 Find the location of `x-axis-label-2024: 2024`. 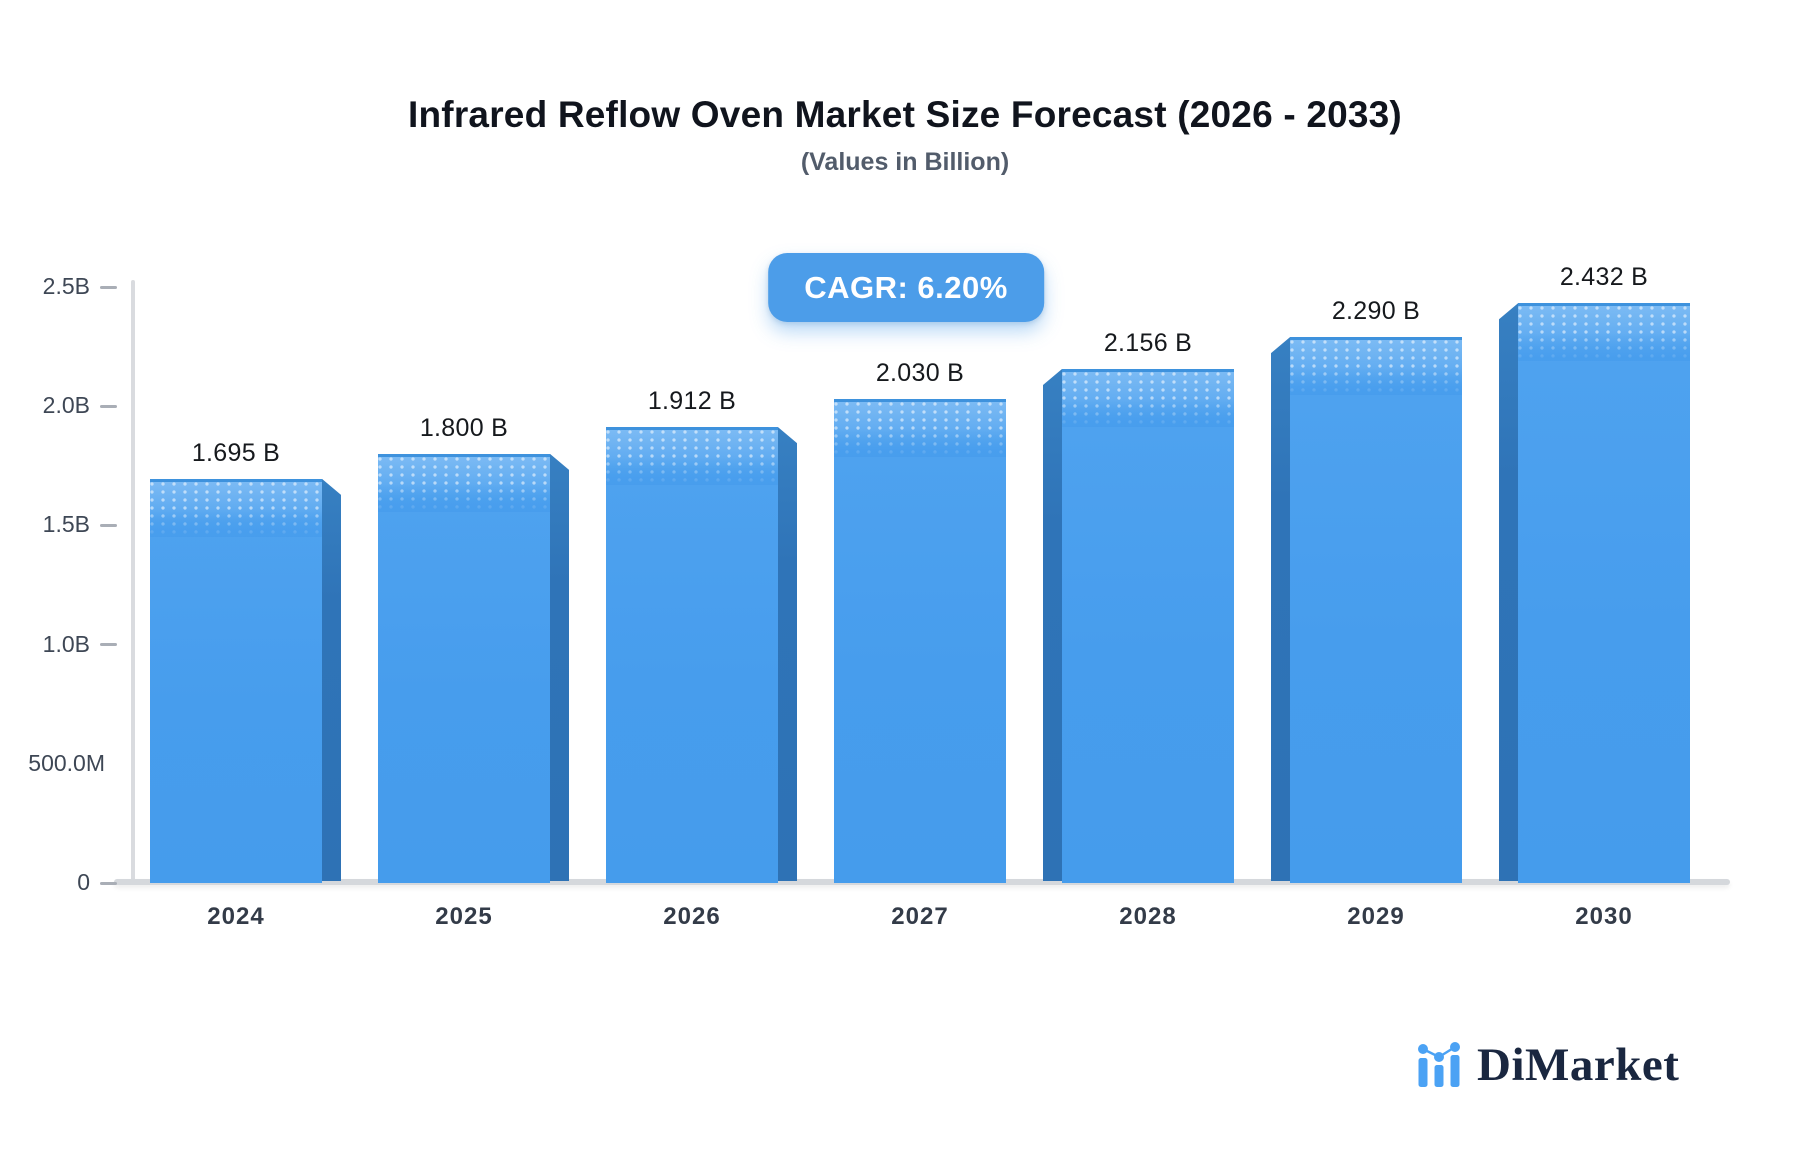

x-axis-label-2024: 2024 is located at coordinates (236, 916).